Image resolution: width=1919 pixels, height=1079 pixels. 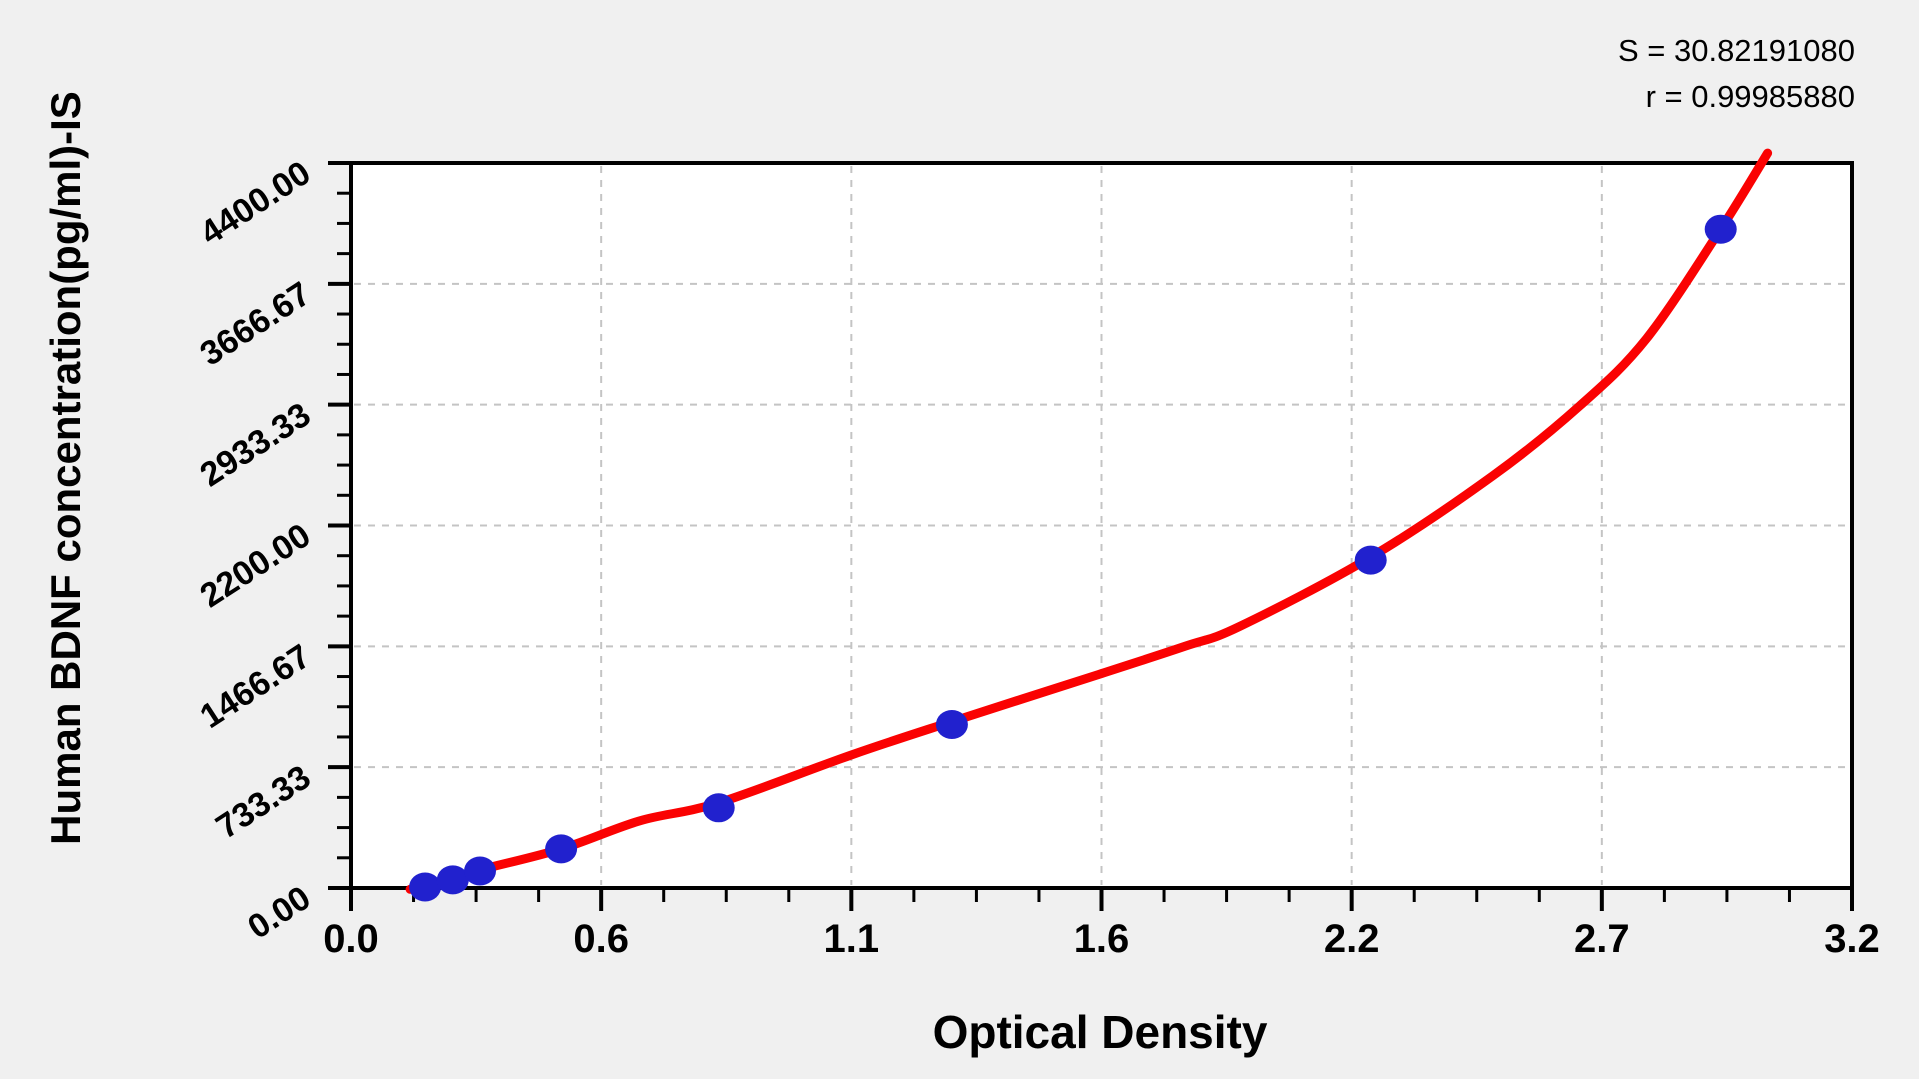 I want to click on x-axis-title: Optical Density, so click(x=1100, y=1032).